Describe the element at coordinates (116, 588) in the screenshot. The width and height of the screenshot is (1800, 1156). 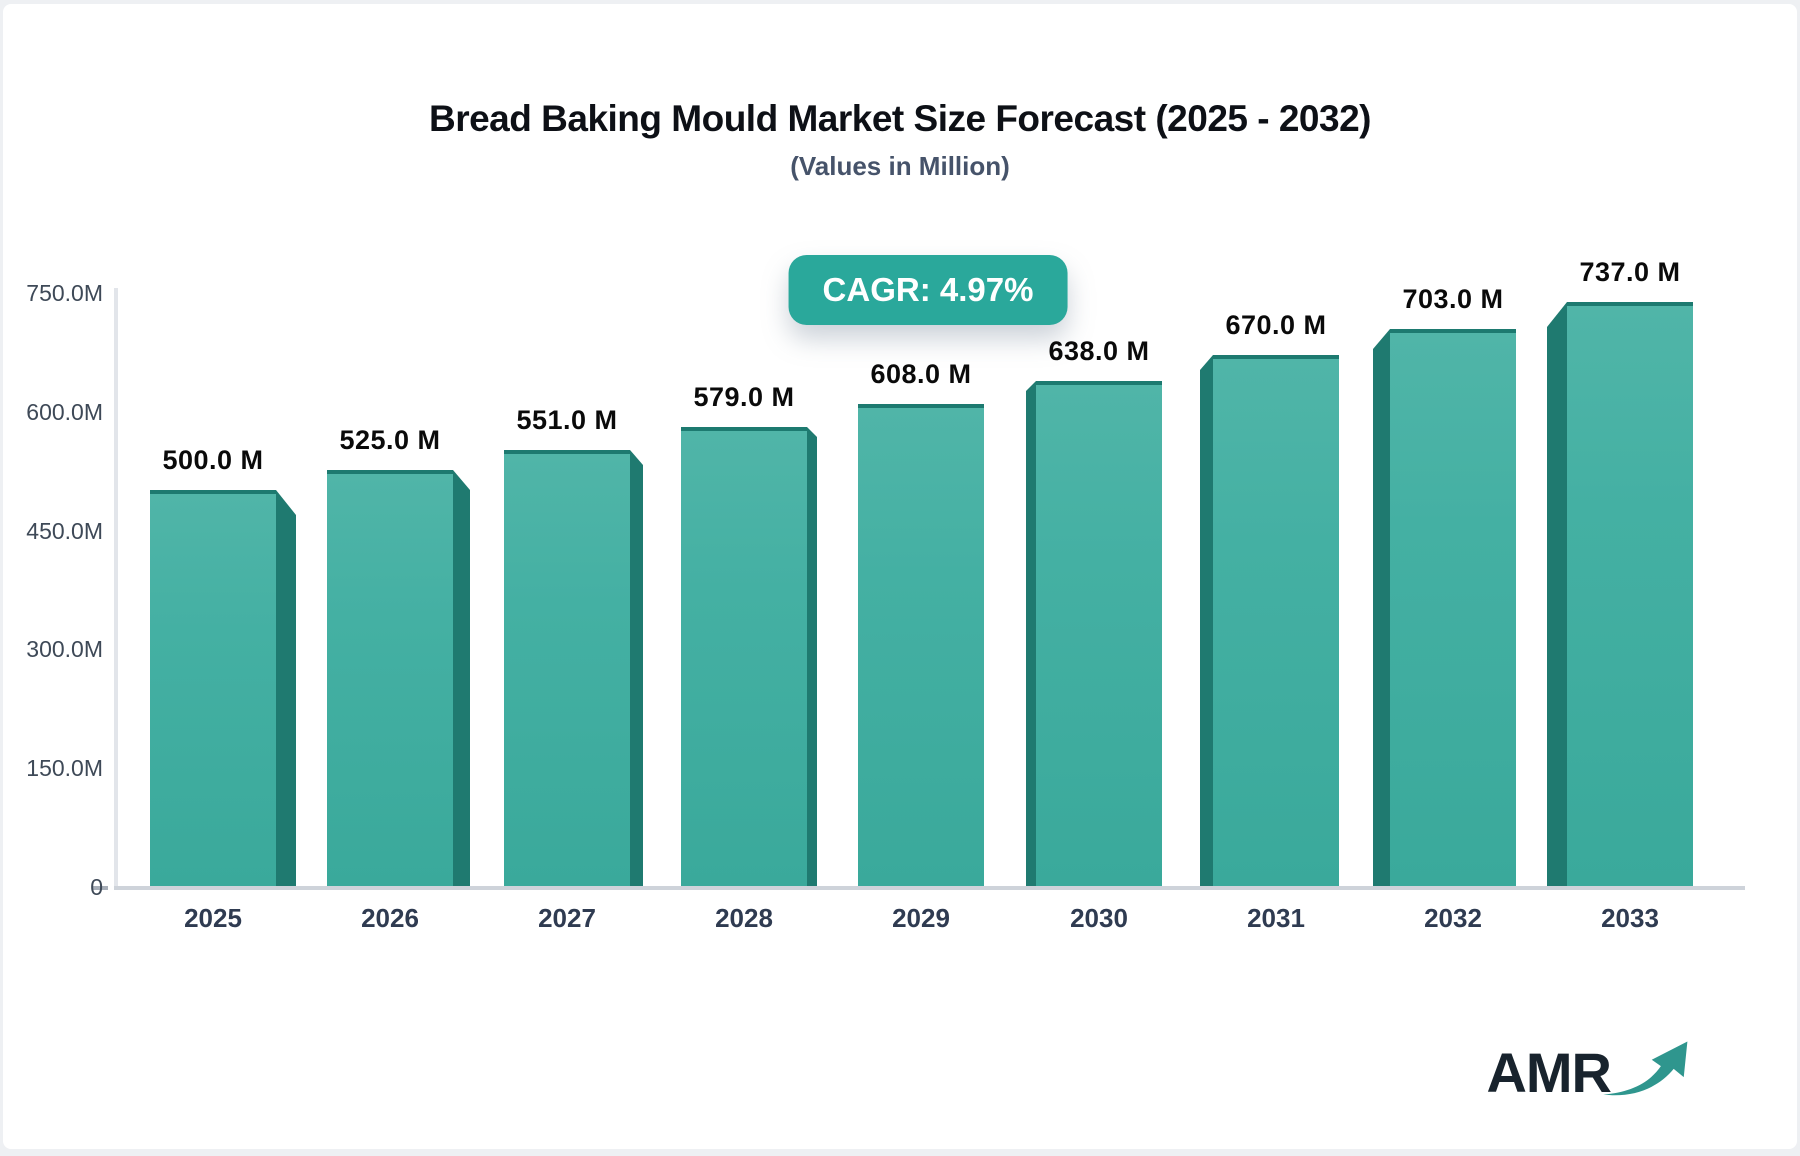
I see `y-axis-line` at that location.